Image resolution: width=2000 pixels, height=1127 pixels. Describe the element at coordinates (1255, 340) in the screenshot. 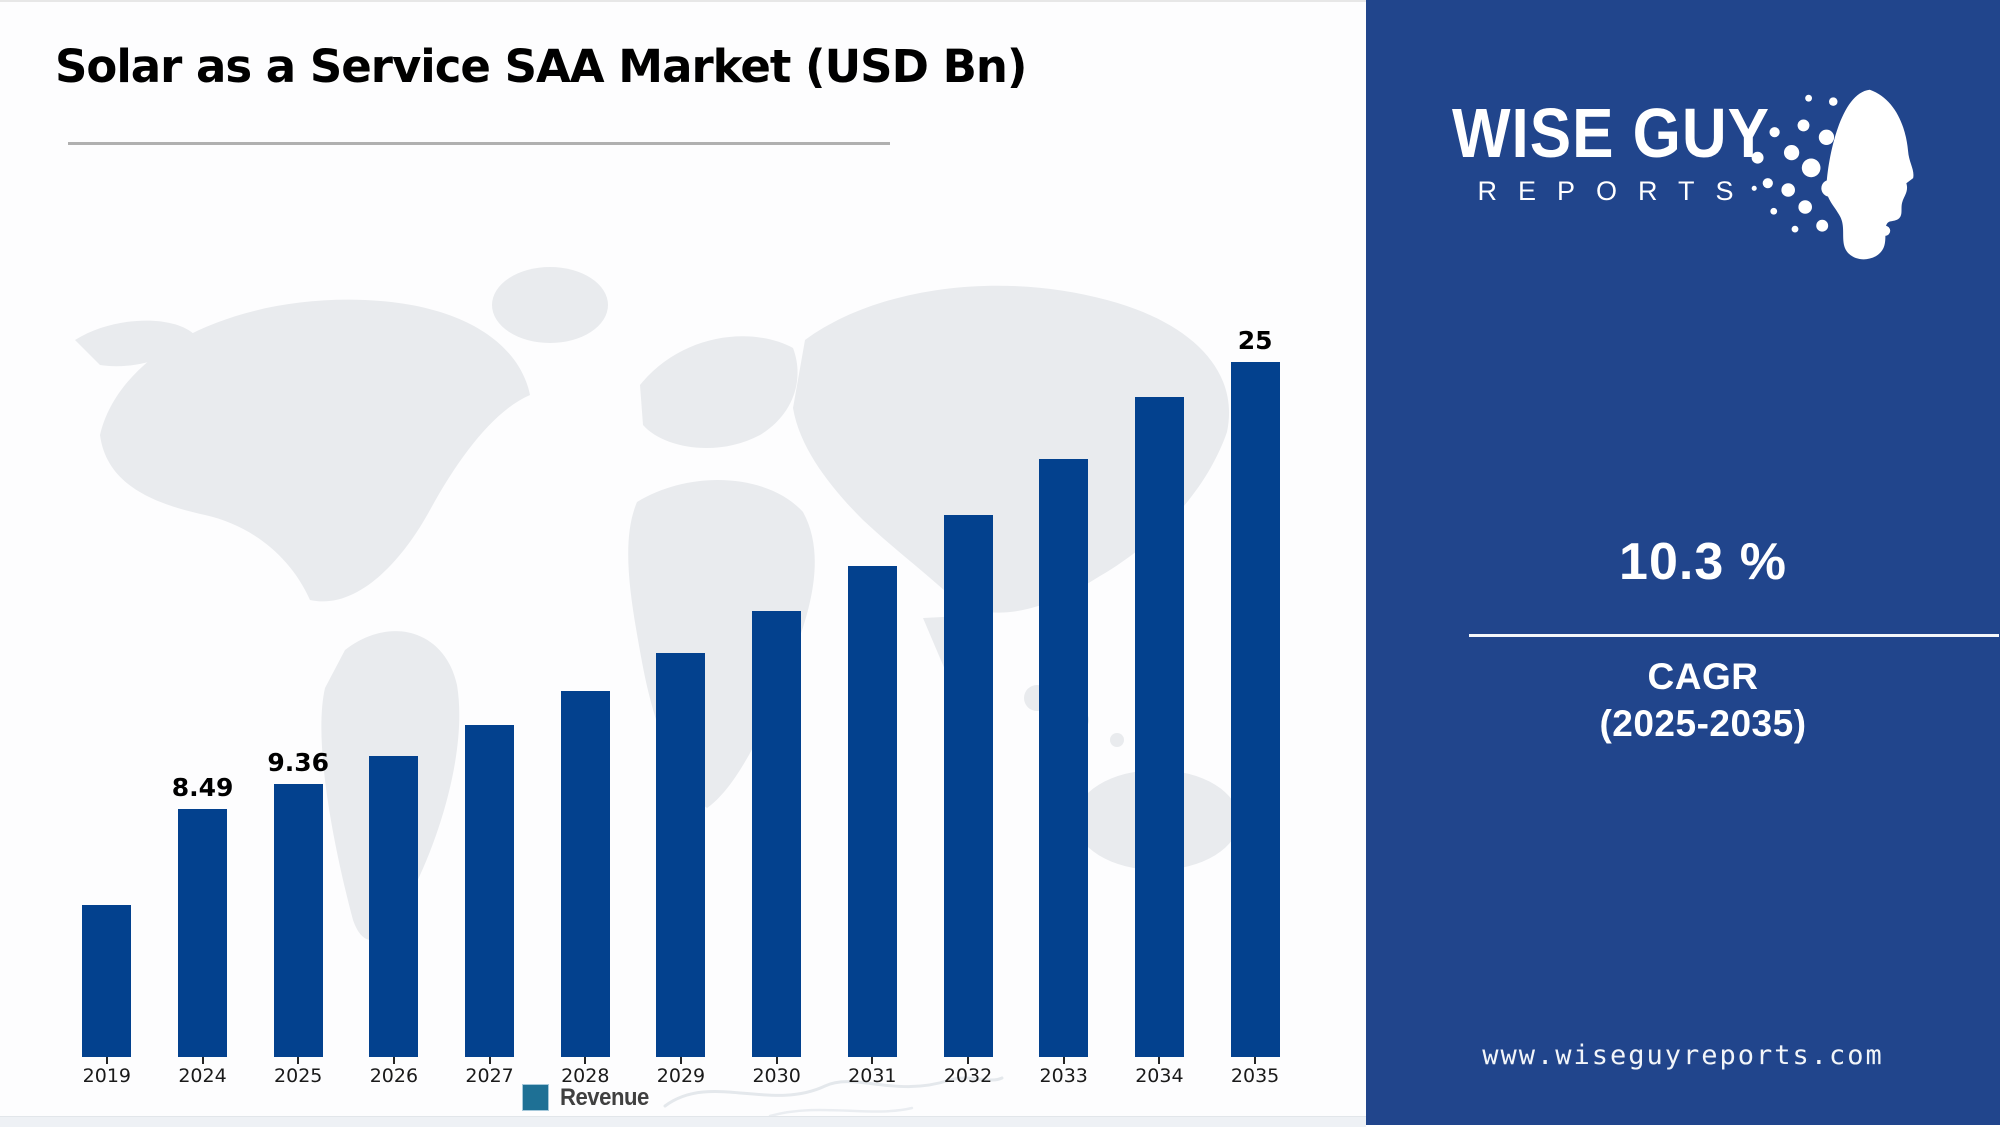

I see `bar-value-label: 25` at that location.